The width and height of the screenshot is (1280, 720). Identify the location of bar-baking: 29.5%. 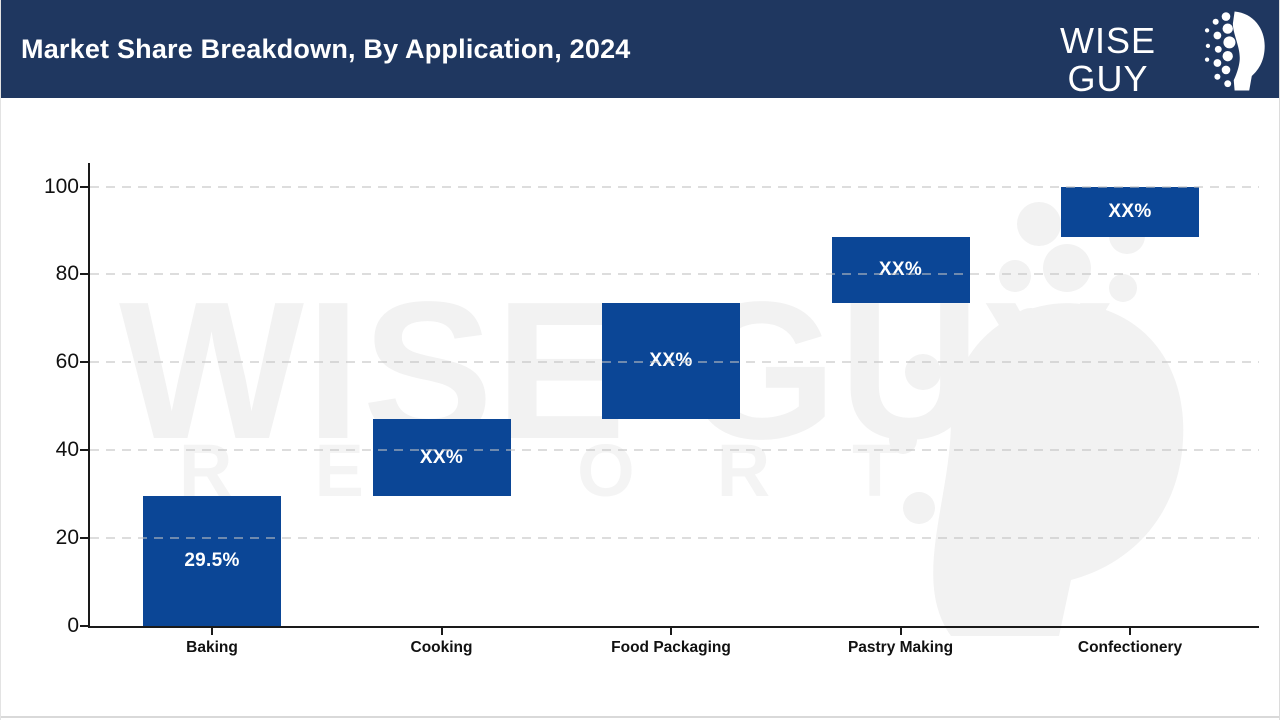
(212, 561).